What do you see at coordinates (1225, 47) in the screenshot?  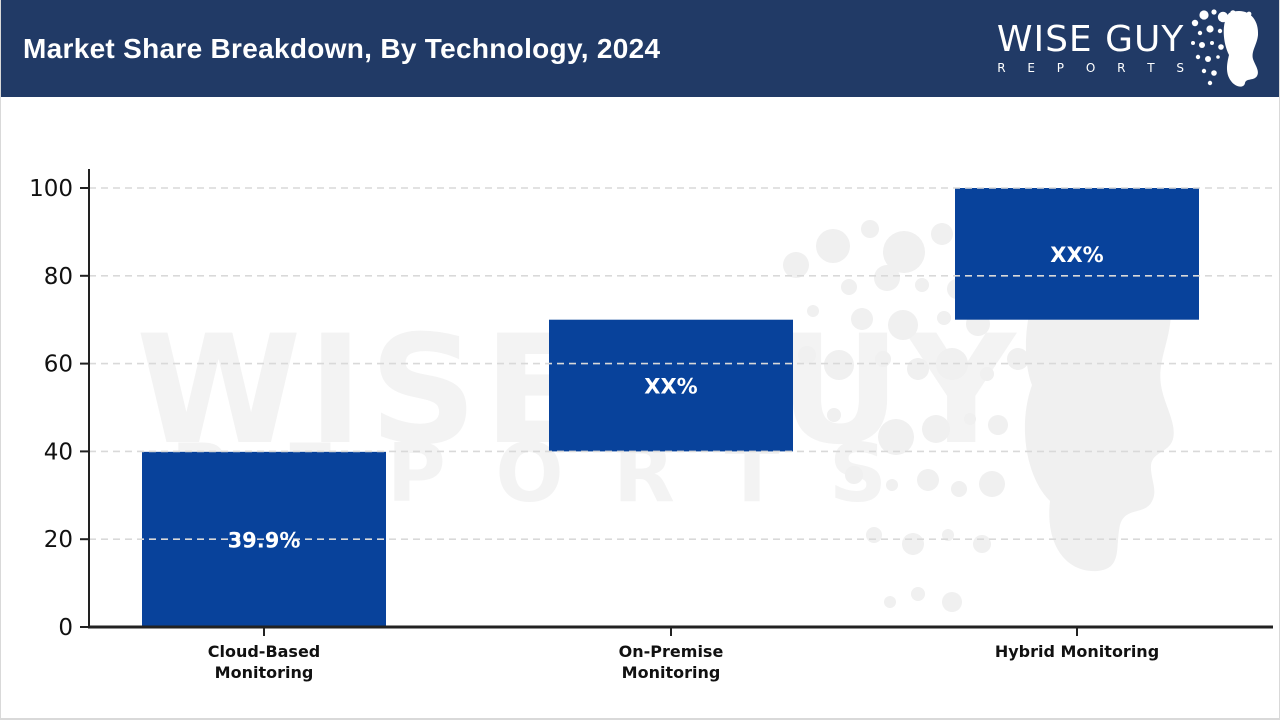 I see `brand-face-icon` at bounding box center [1225, 47].